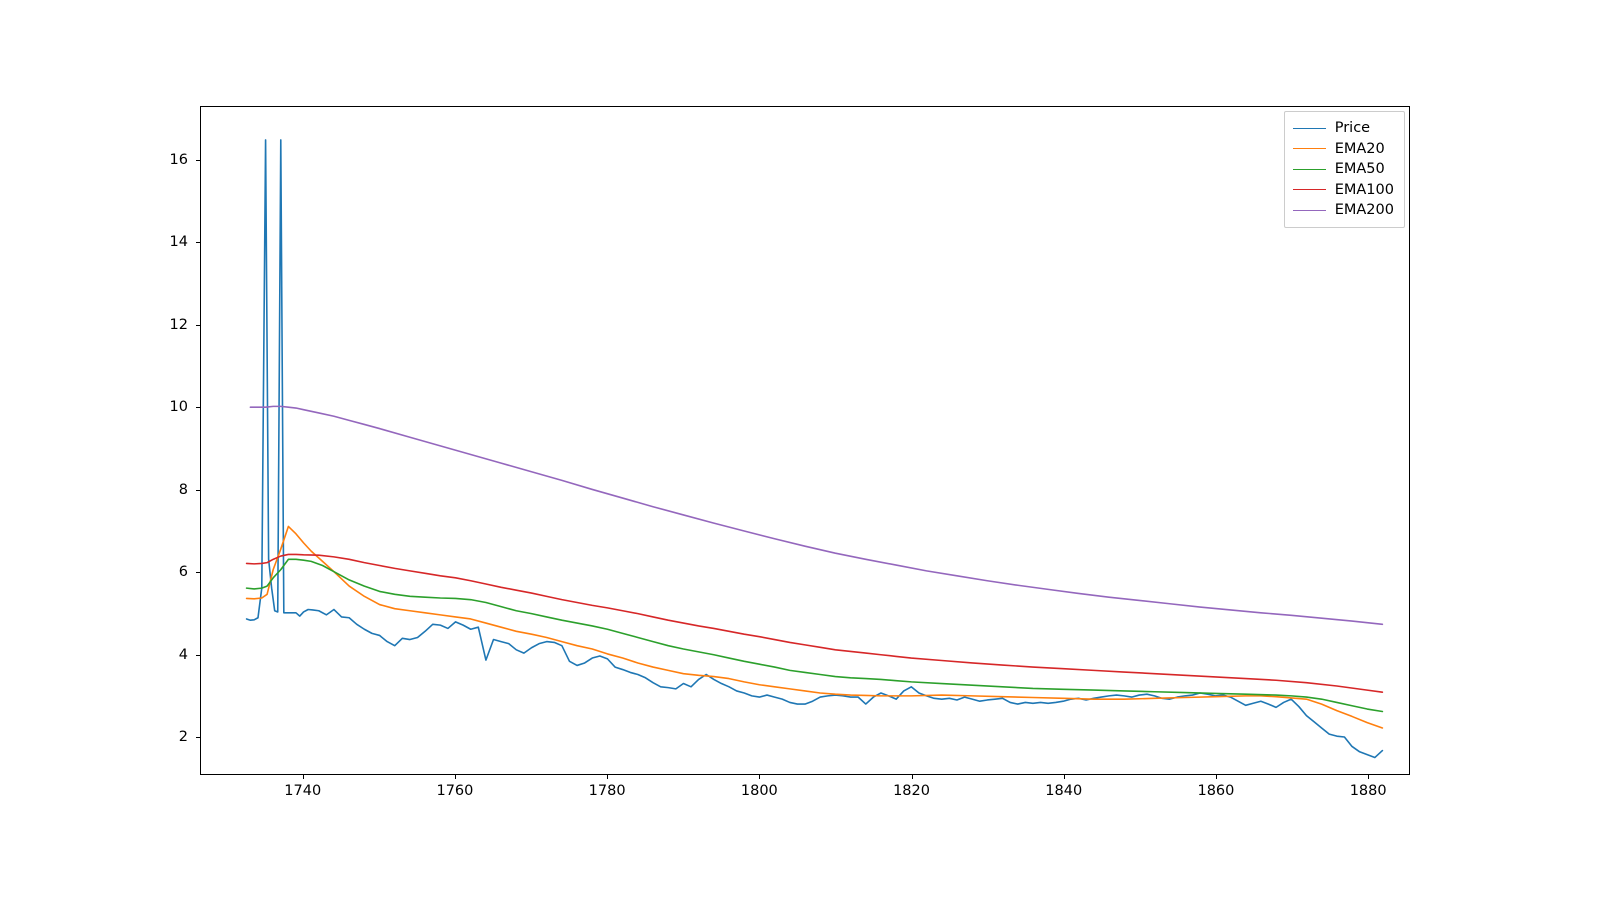 This screenshot has height=900, width=1600. I want to click on y-tick-label: 8, so click(183, 489).